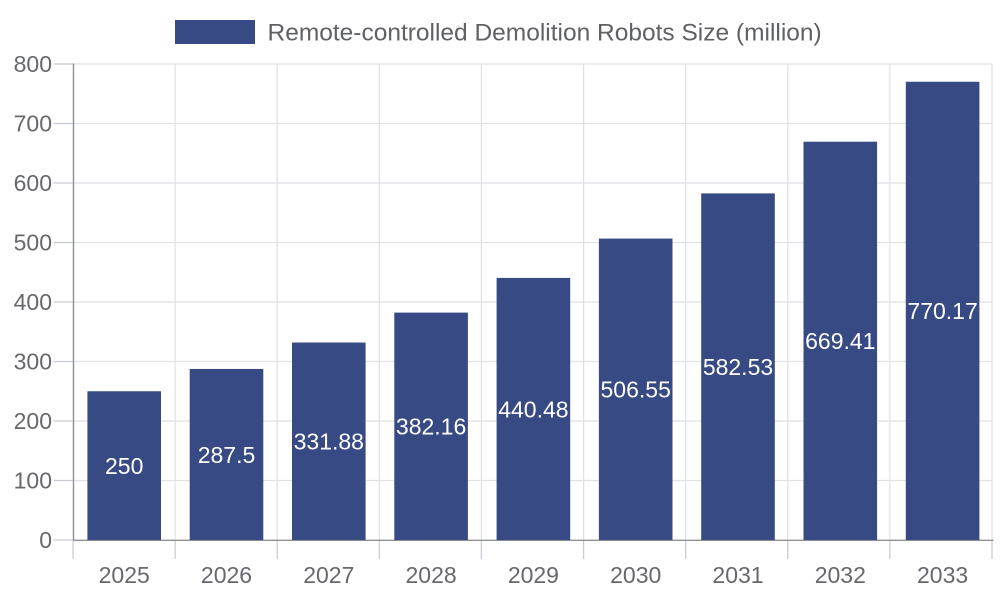  I want to click on svg-text: 2033, so click(942, 575).